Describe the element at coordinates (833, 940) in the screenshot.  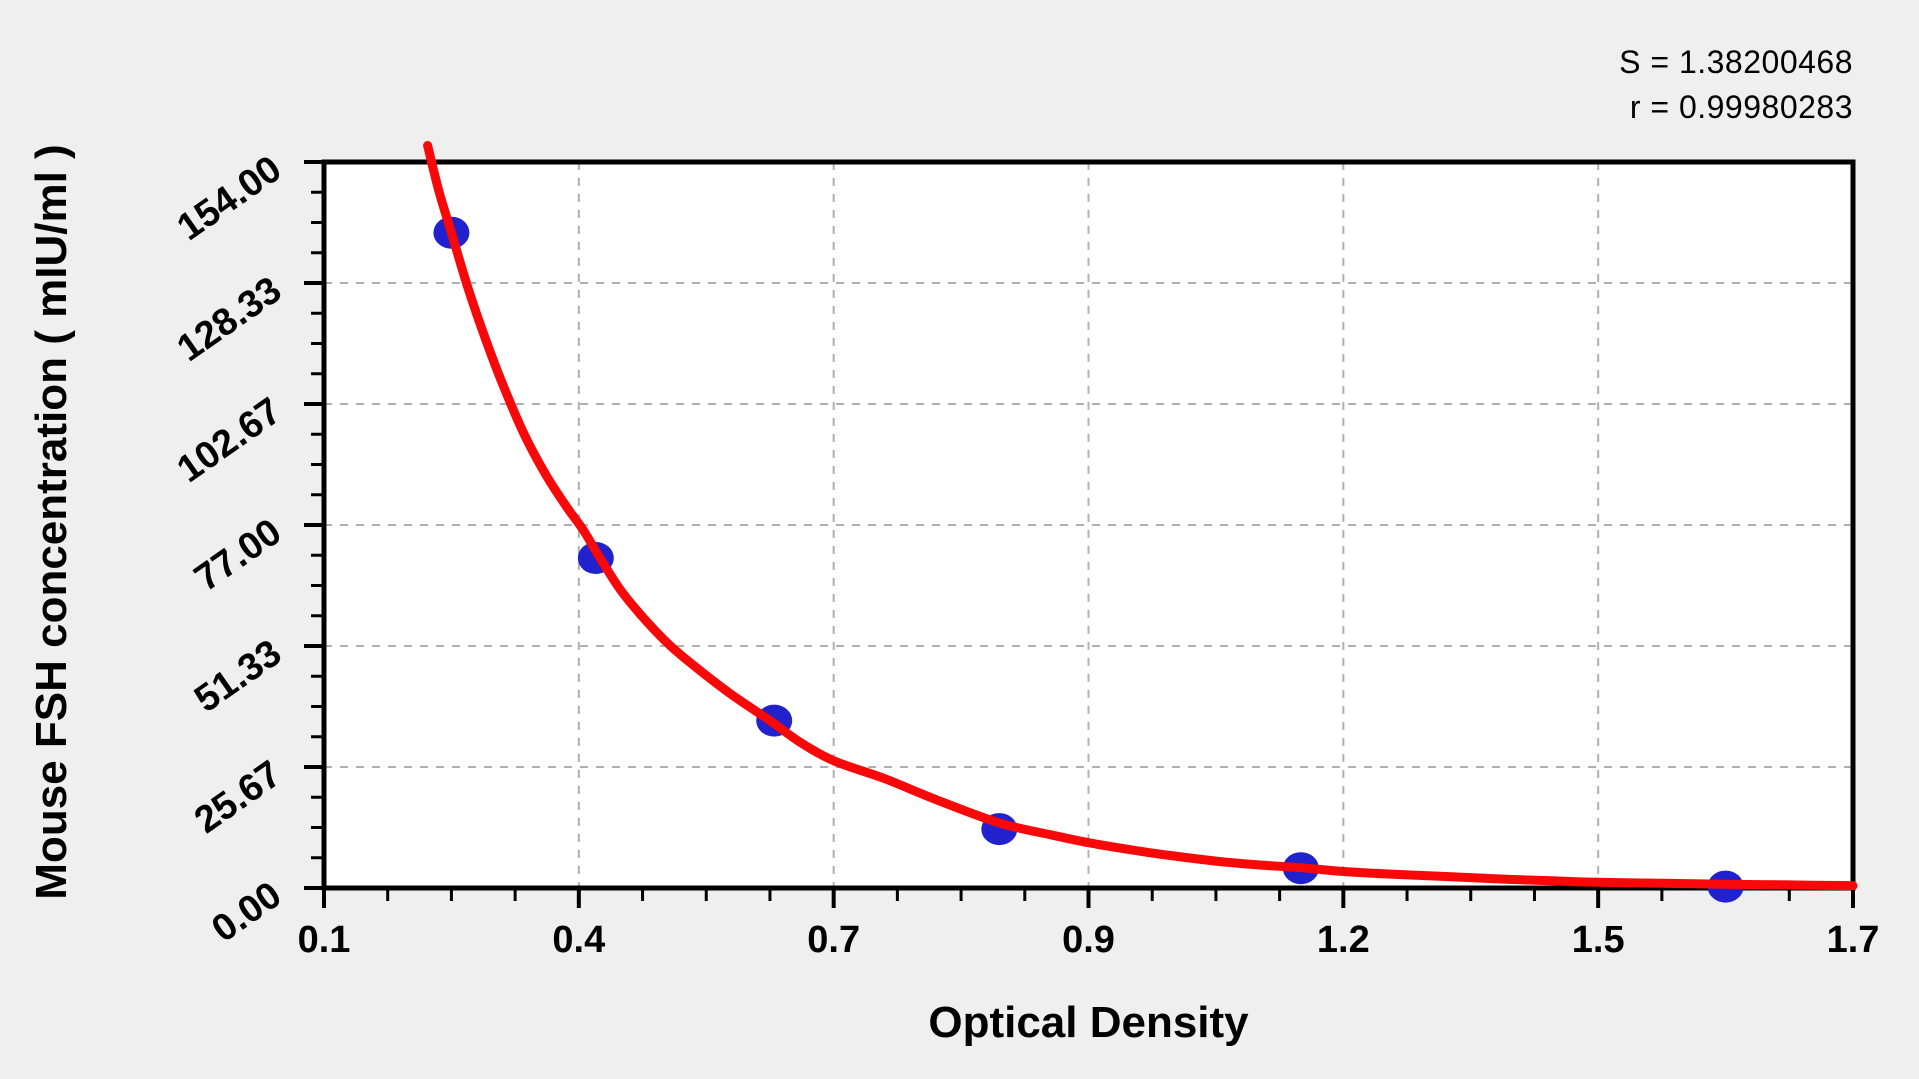
I see `x-tick-label: 0.7` at that location.